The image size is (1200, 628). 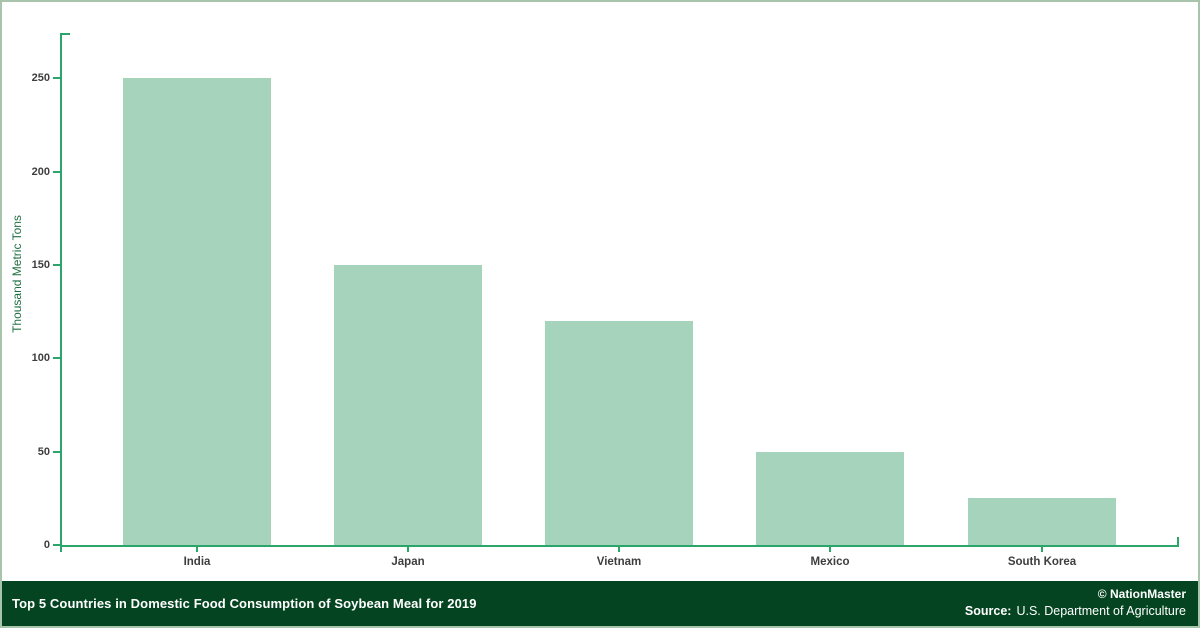 What do you see at coordinates (830, 549) in the screenshot?
I see `x-tick-mexico` at bounding box center [830, 549].